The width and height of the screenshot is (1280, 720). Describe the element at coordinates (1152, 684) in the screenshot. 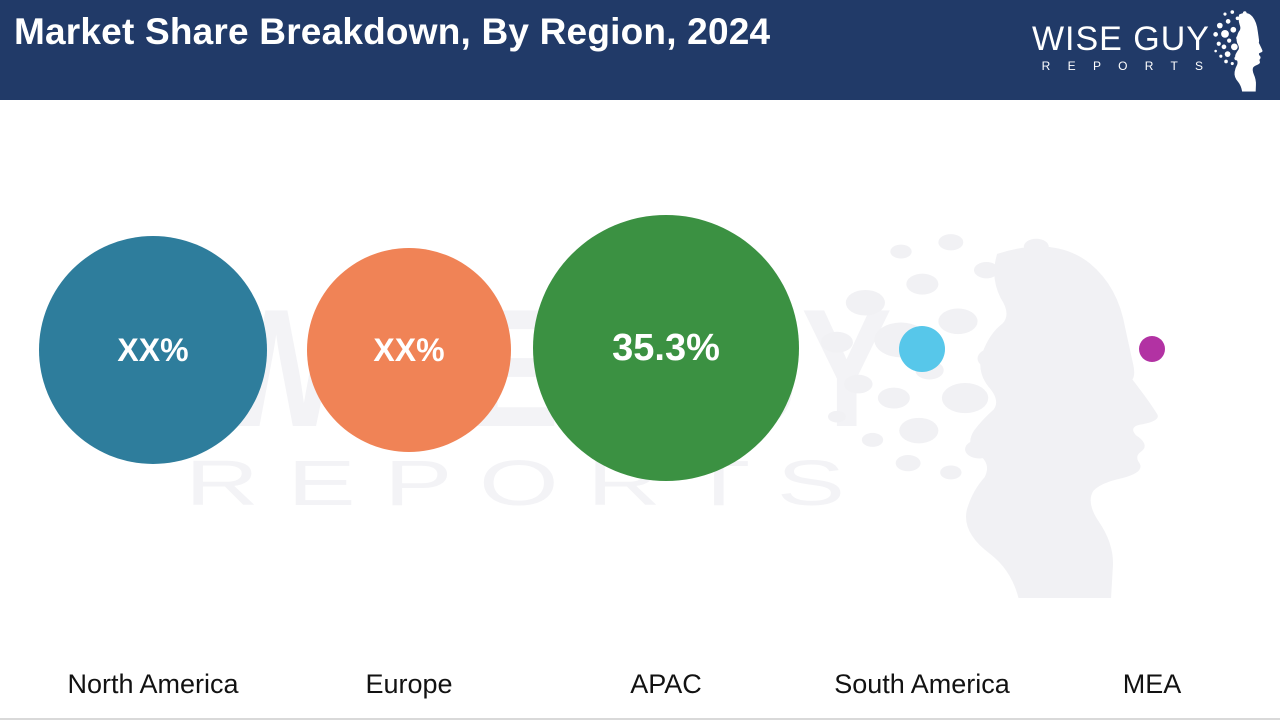

I see `category-label-mea: MEA` at that location.